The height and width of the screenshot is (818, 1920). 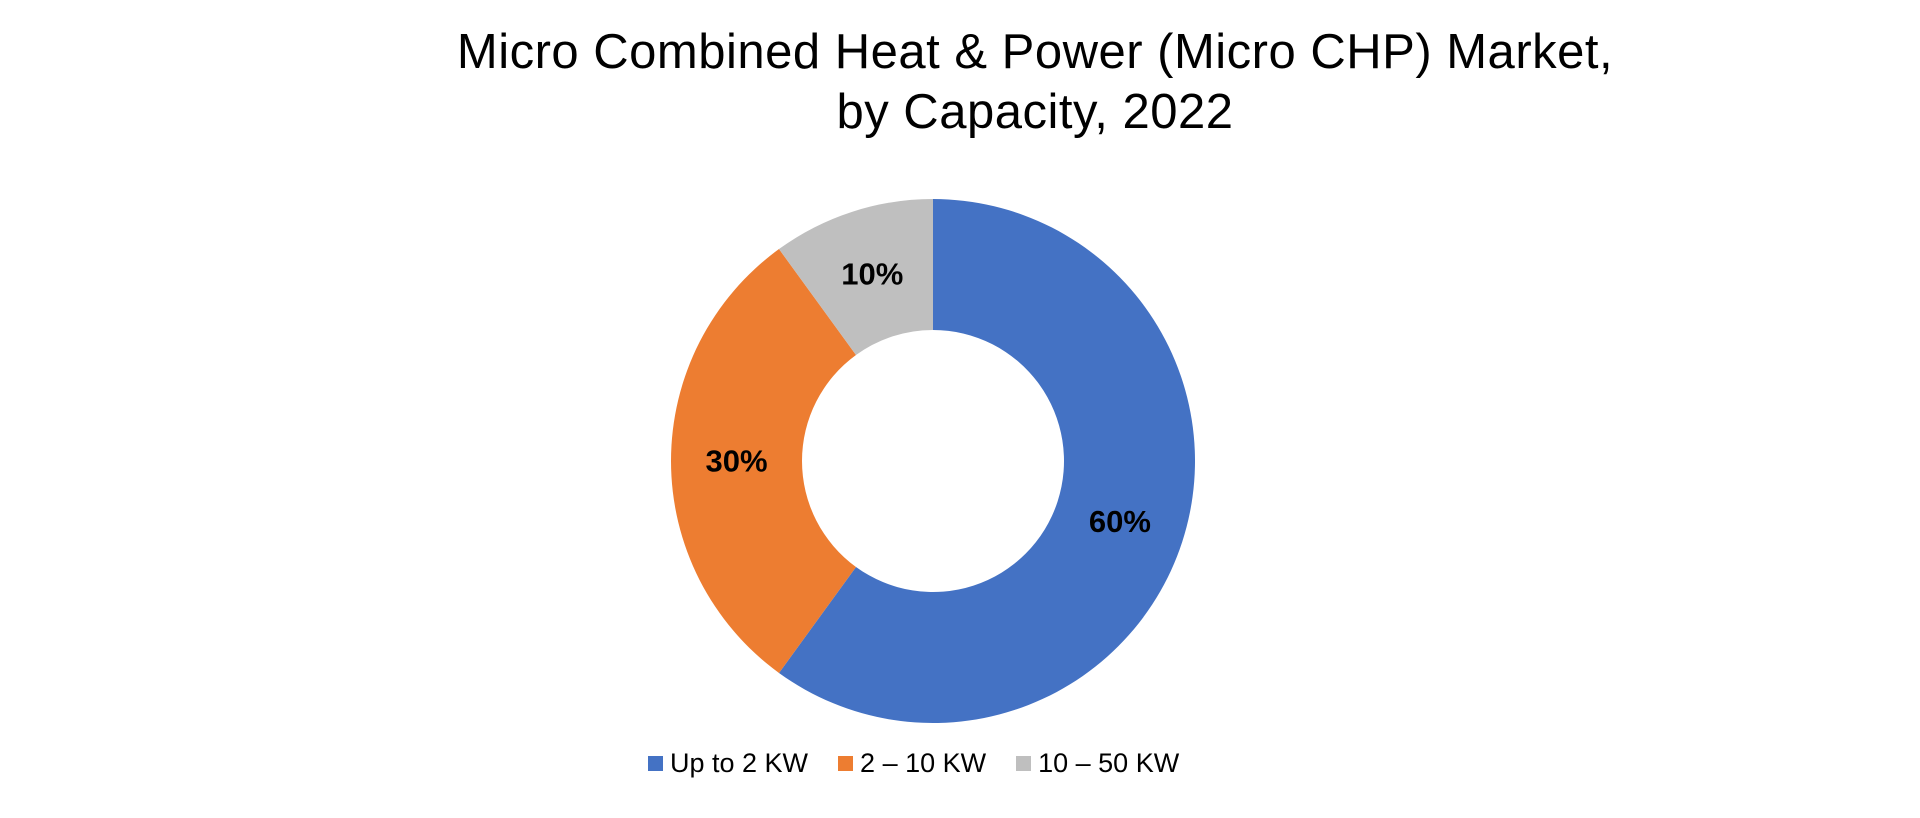 I want to click on legend-item-2-10kw: 2 – 10 KW, so click(x=912, y=763).